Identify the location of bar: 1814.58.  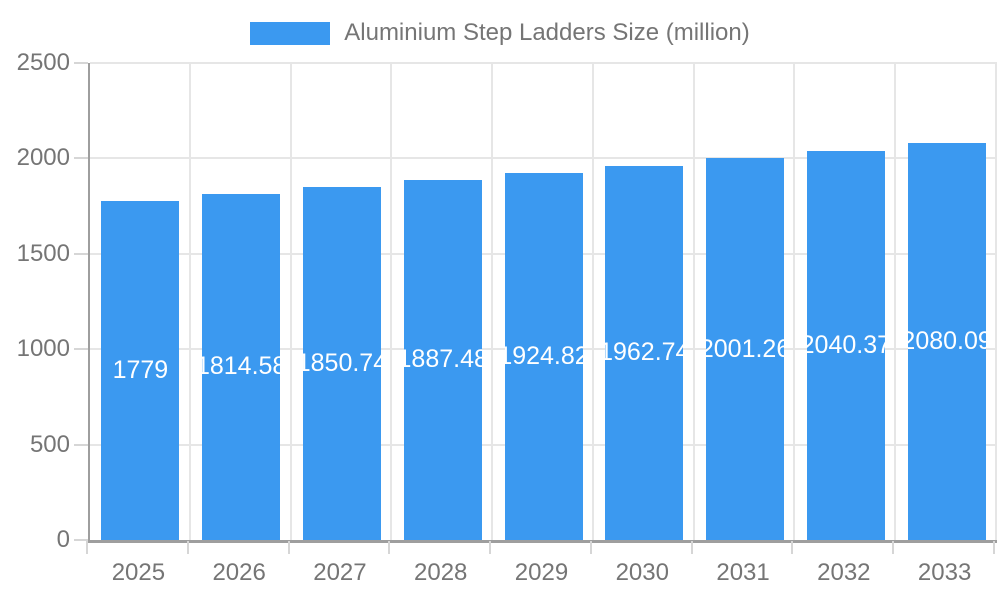
(241, 366).